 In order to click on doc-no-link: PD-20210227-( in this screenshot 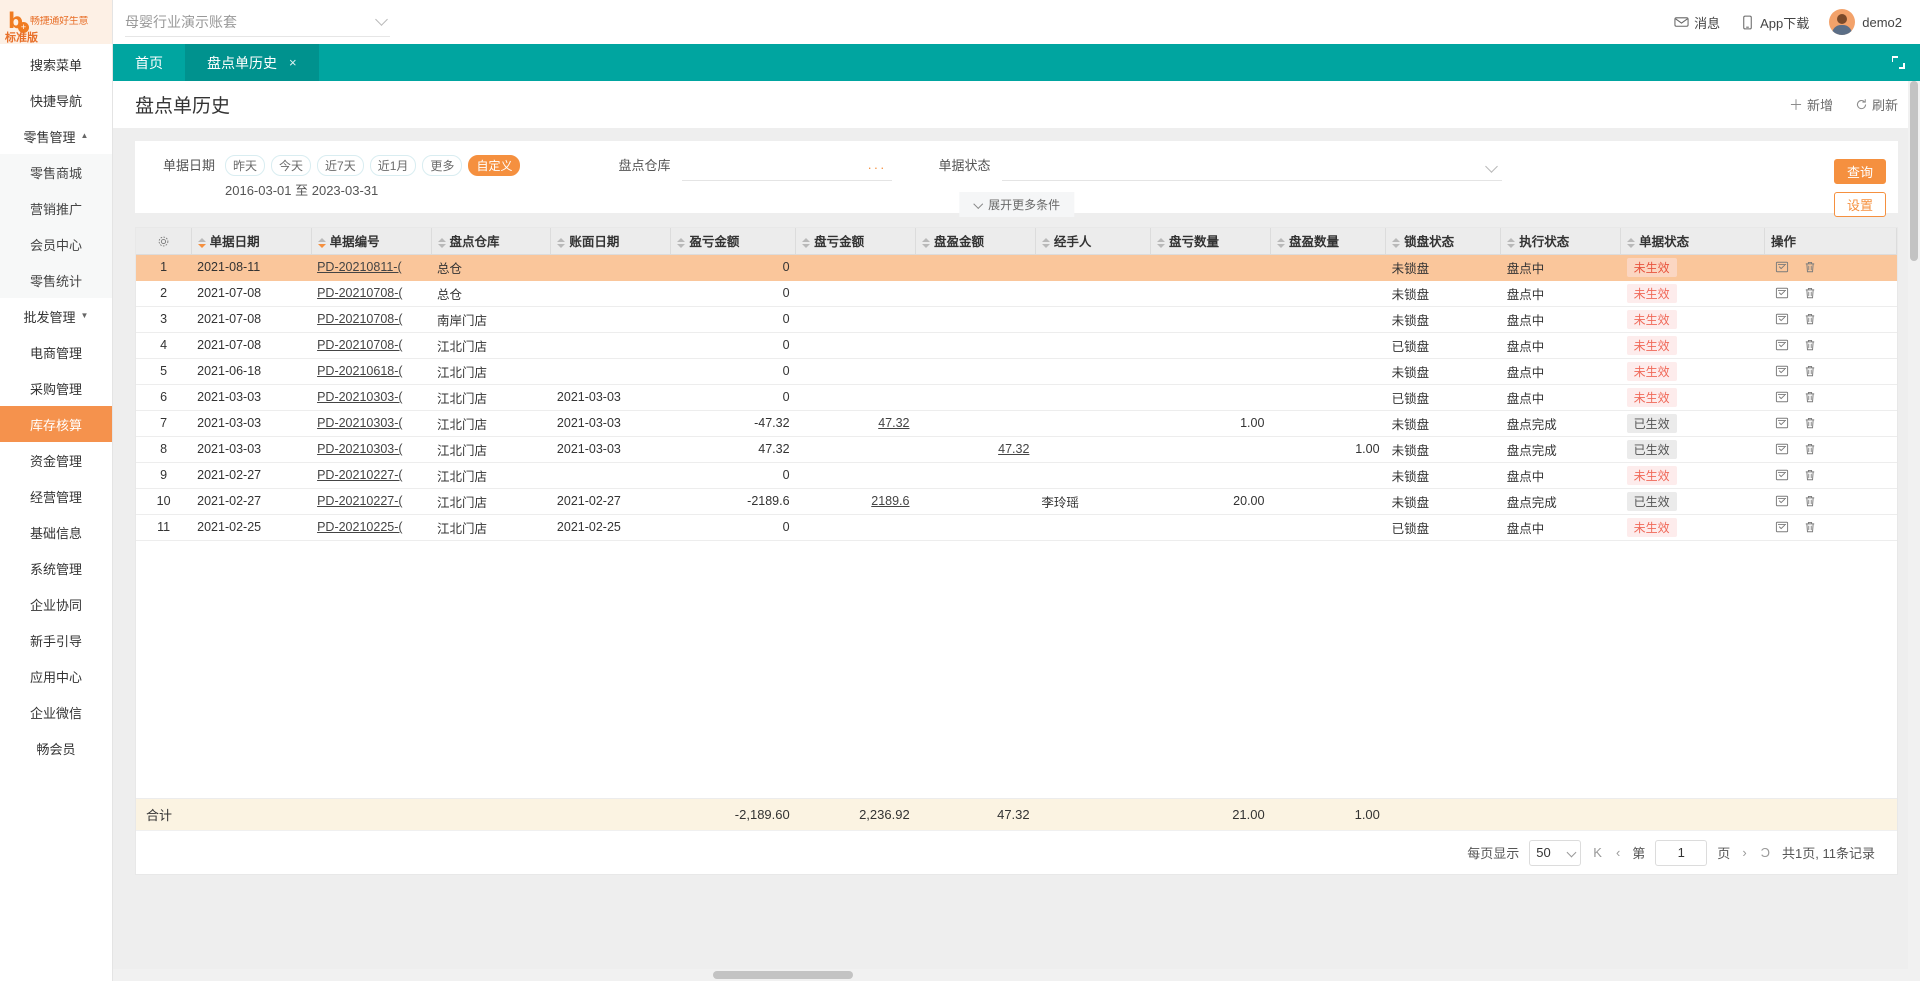, I will do `click(360, 475)`.